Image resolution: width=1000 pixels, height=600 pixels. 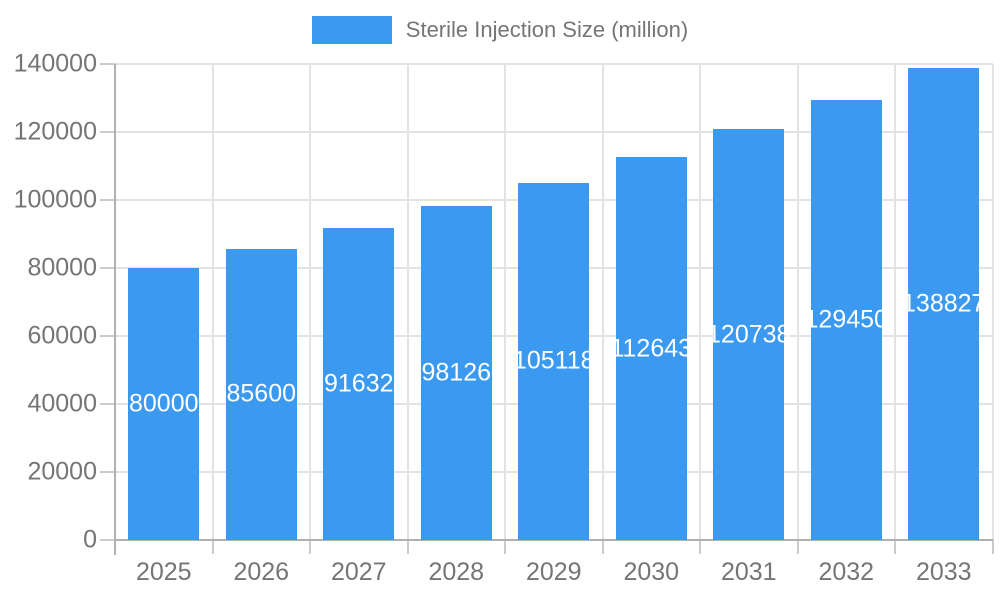 I want to click on bar-value-label: 80000, so click(x=163, y=403).